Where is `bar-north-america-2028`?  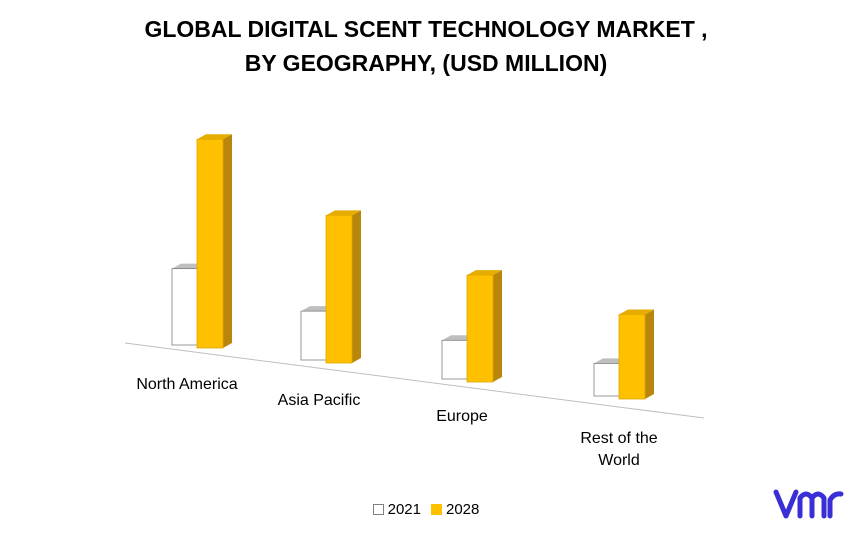 bar-north-america-2028 is located at coordinates (214, 241).